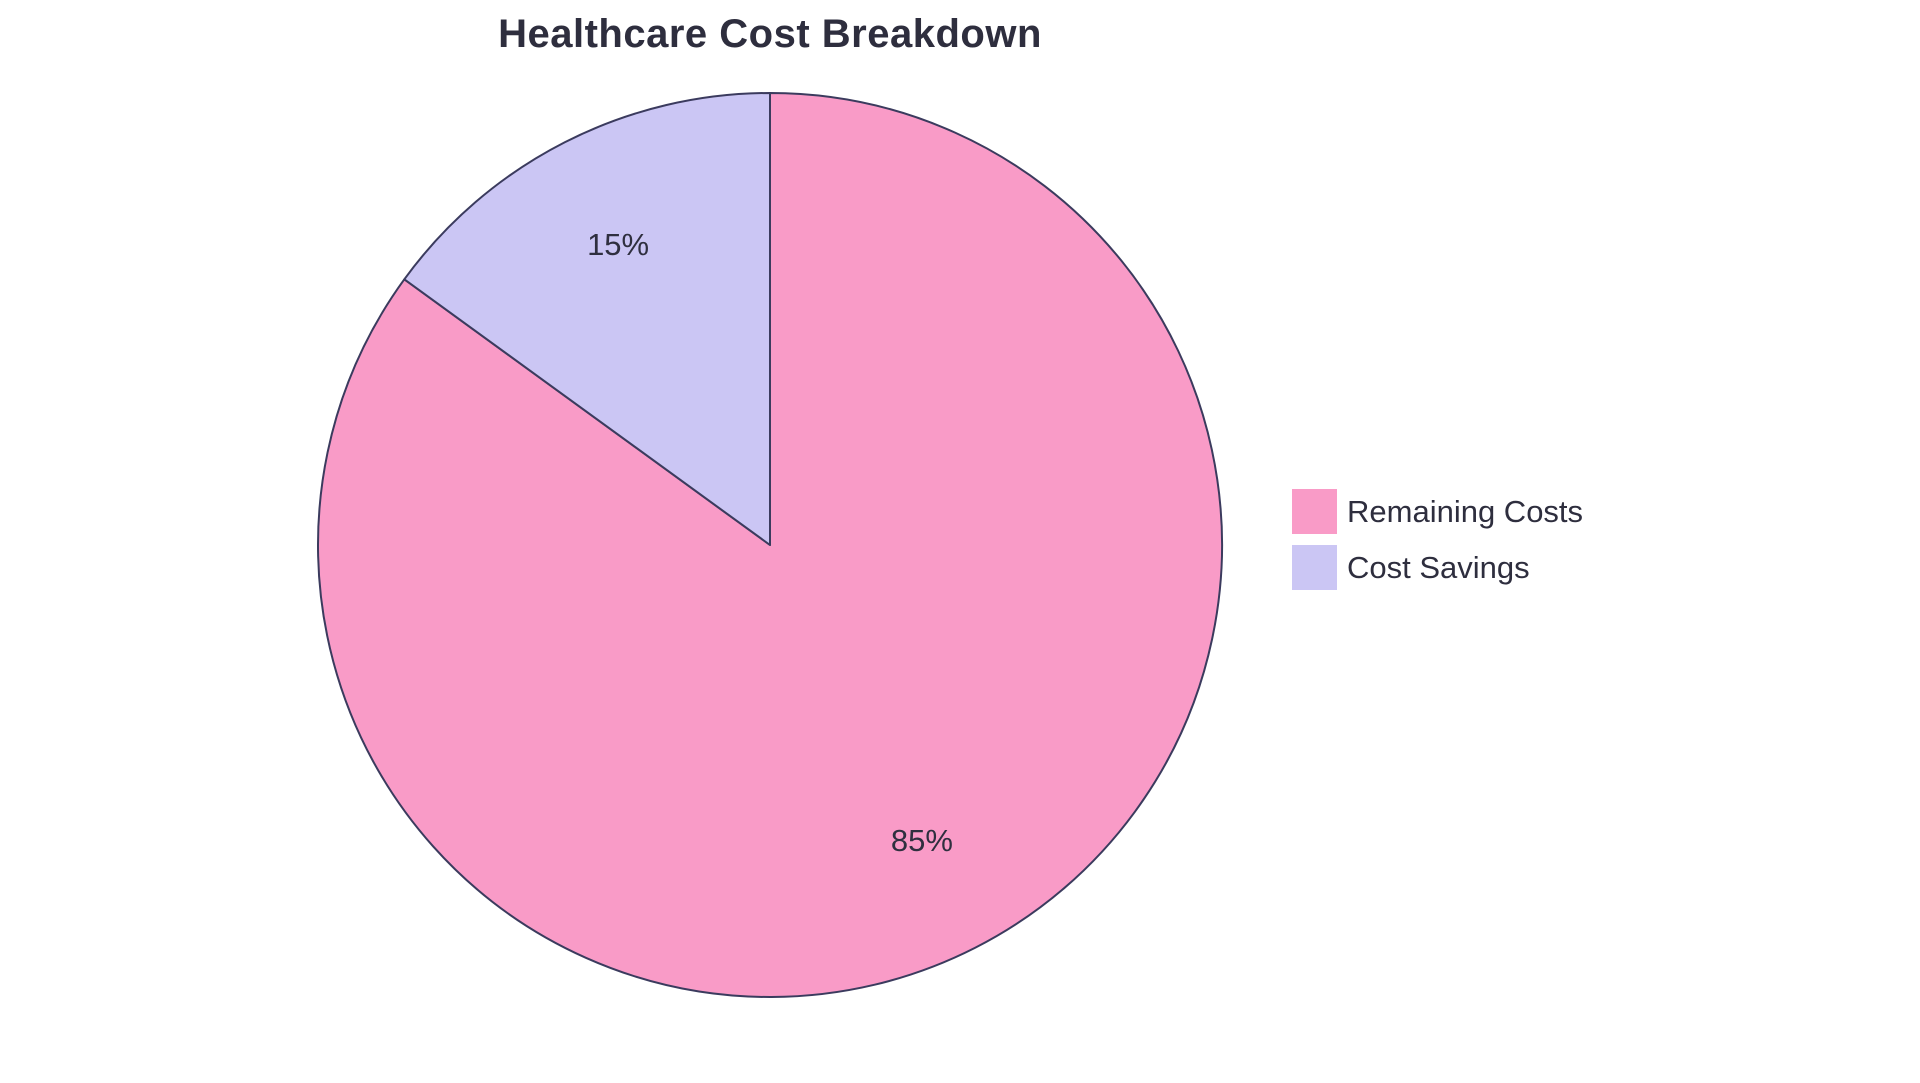 The height and width of the screenshot is (1083, 1920). Describe the element at coordinates (1465, 511) in the screenshot. I see `legend-label-remaining-costs: Remaining Costs` at that location.